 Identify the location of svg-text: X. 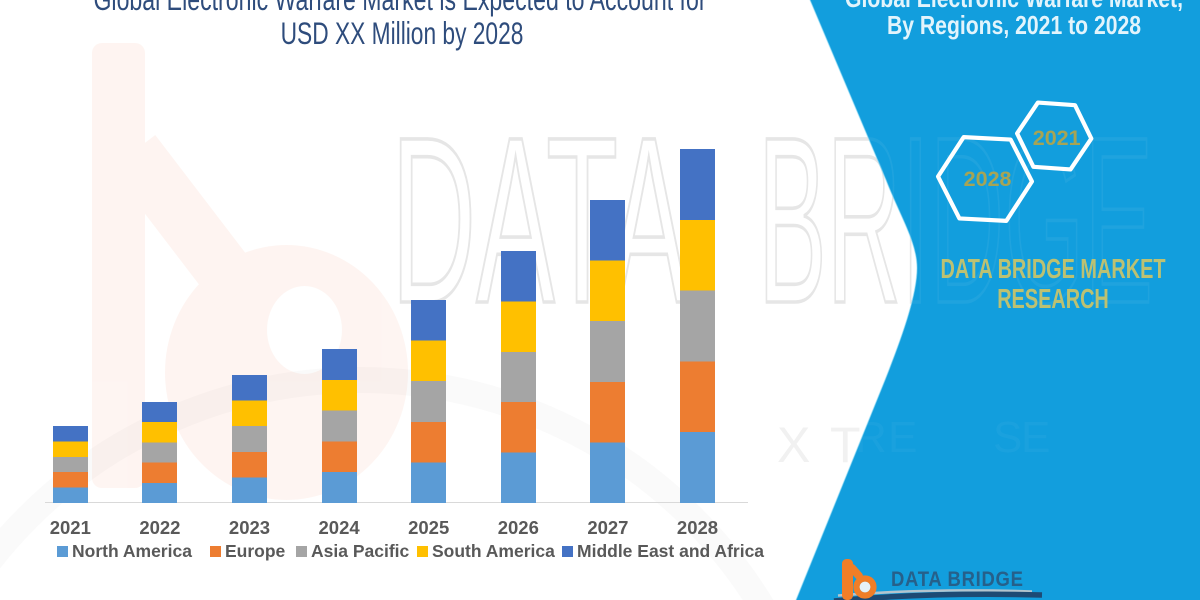
(793, 445).